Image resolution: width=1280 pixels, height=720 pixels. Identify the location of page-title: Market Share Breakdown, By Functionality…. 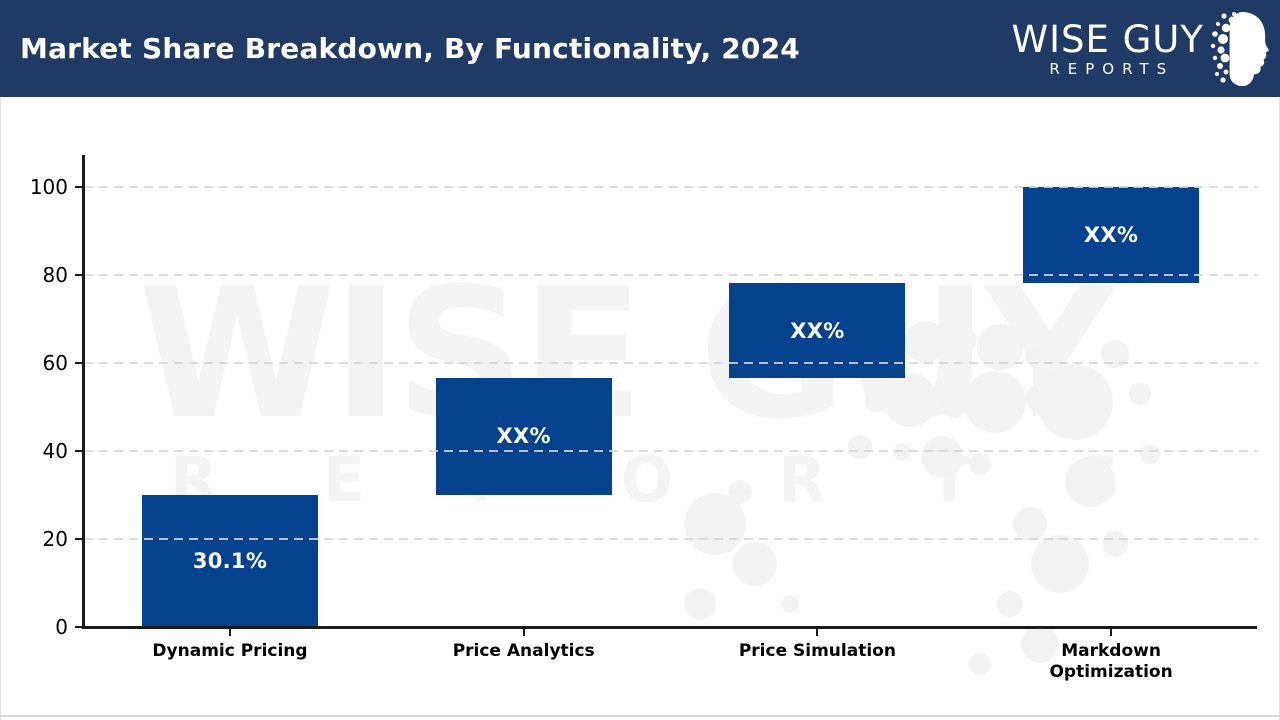
(410, 48).